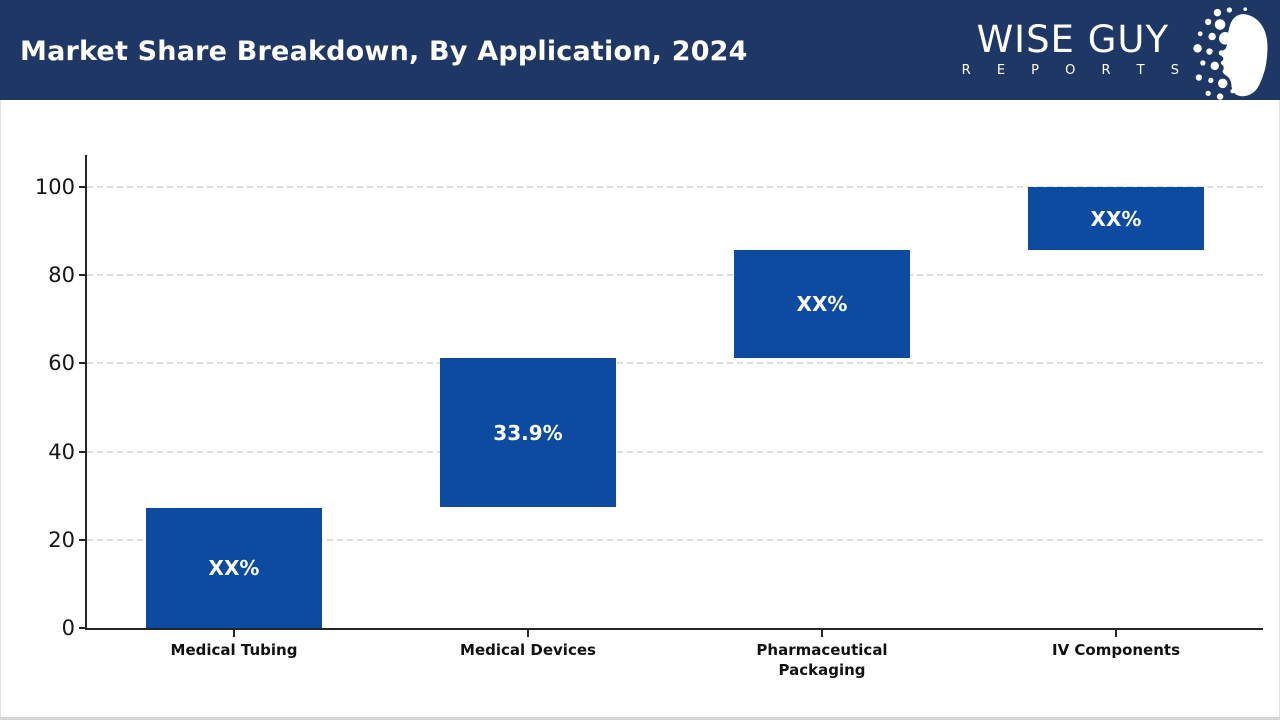 The width and height of the screenshot is (1280, 720). I want to click on brand-logo: WISE GUY R E P O R T S, so click(1115, 52).